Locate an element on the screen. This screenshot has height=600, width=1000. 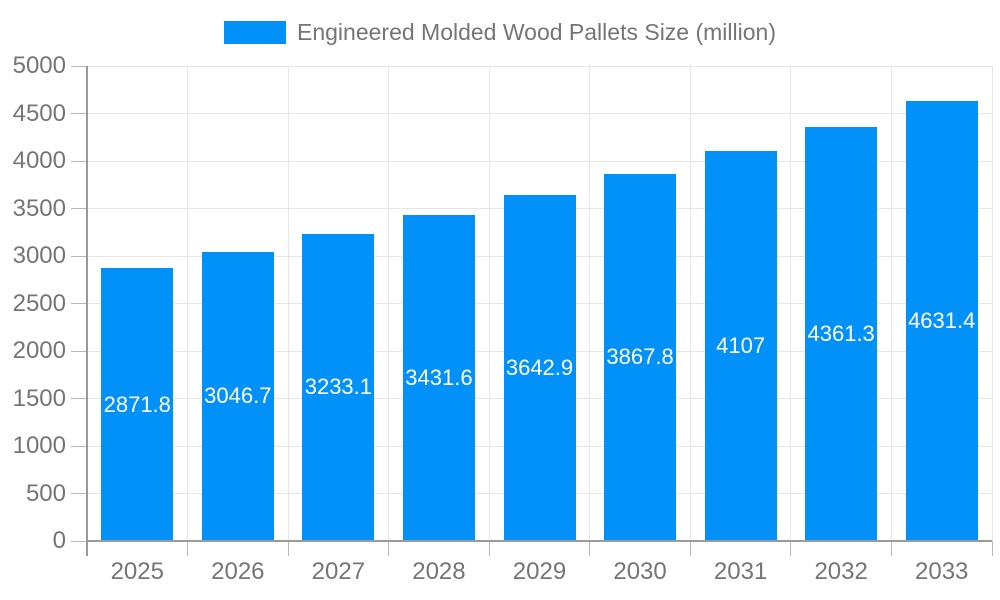
x-tick-label: 2025 is located at coordinates (137, 571).